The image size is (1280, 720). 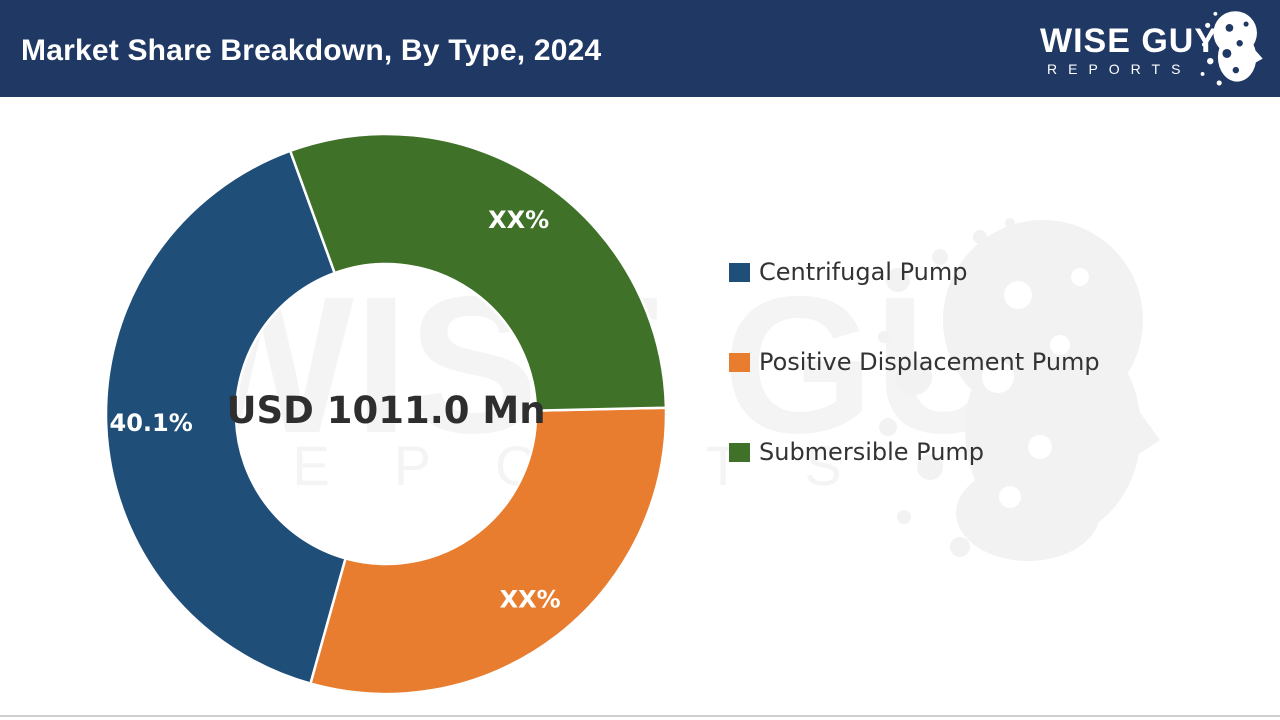 I want to click on logo-wiseguy-text: WISE GUY, so click(x=1129, y=41).